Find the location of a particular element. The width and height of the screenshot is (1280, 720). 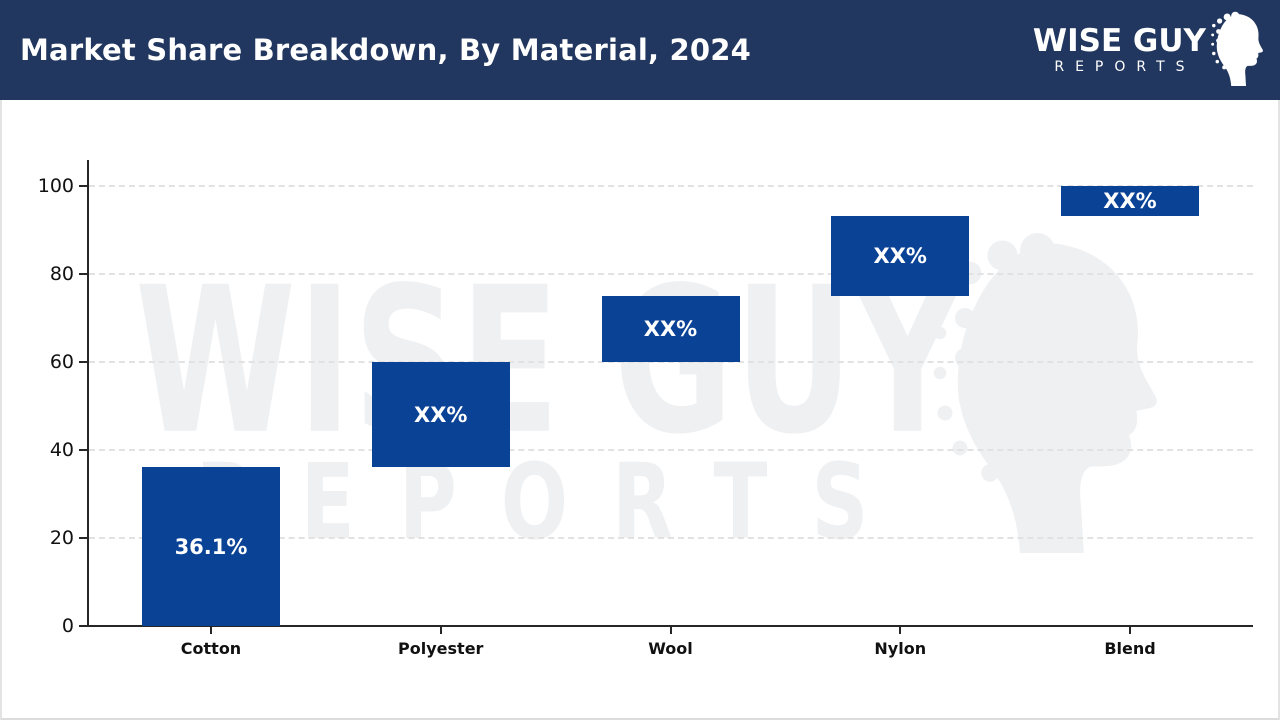

x-tick-label: Wool is located at coordinates (670, 648).